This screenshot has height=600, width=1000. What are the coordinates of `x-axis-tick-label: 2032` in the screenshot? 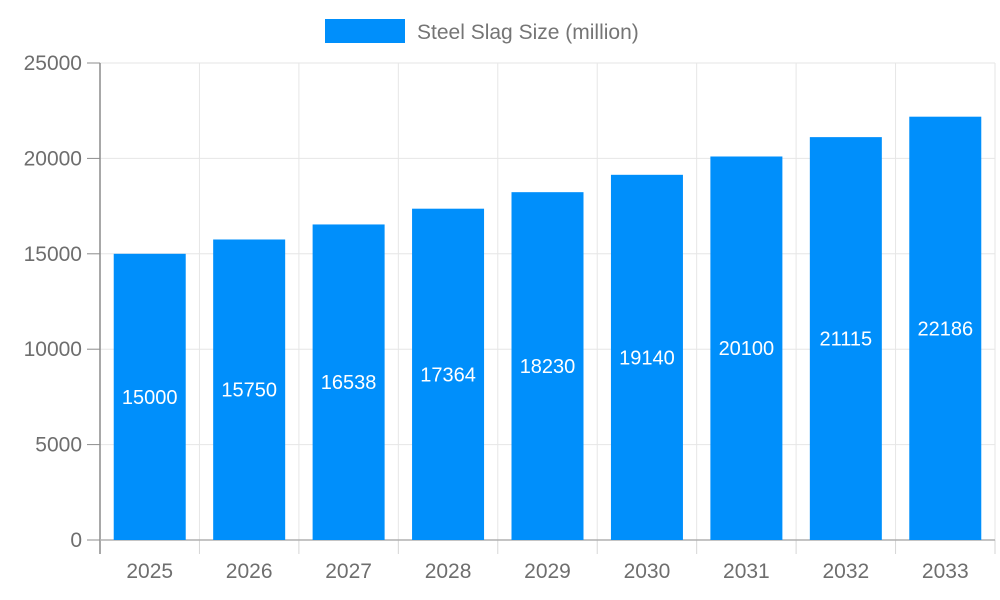 It's located at (845, 571).